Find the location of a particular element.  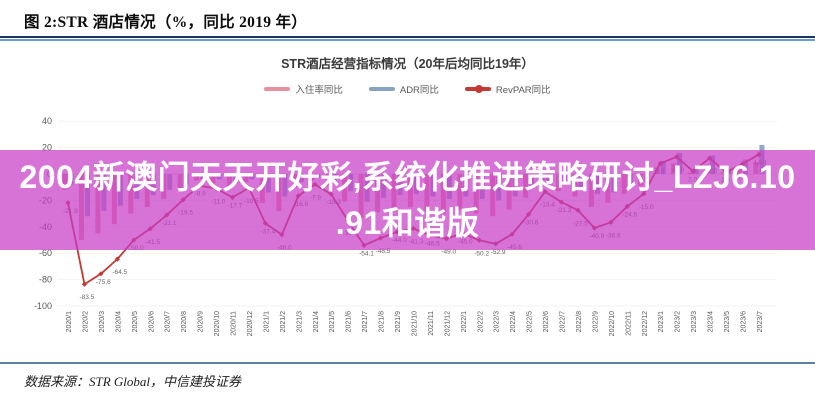

svg-text: 2022/12 is located at coordinates (645, 323).